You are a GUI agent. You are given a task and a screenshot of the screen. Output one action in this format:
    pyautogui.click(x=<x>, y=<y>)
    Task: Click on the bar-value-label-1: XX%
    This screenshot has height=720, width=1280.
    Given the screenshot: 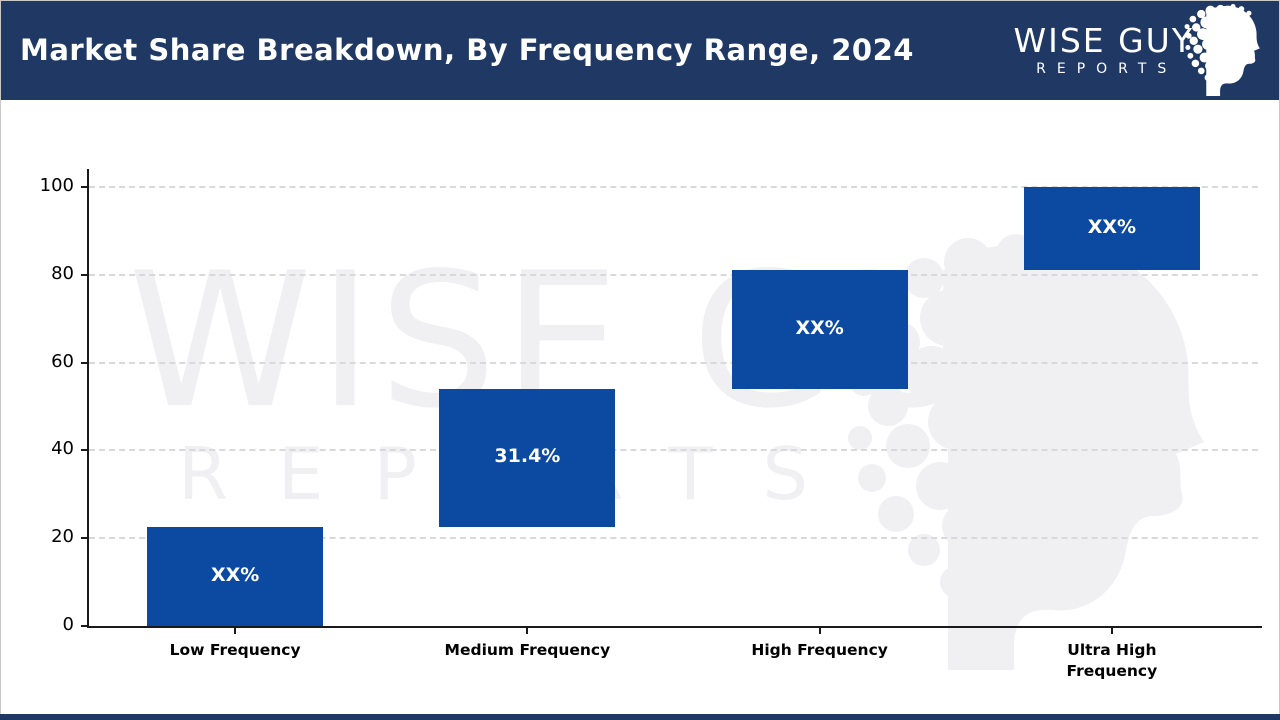 What is the action you would take?
    pyautogui.click(x=235, y=574)
    